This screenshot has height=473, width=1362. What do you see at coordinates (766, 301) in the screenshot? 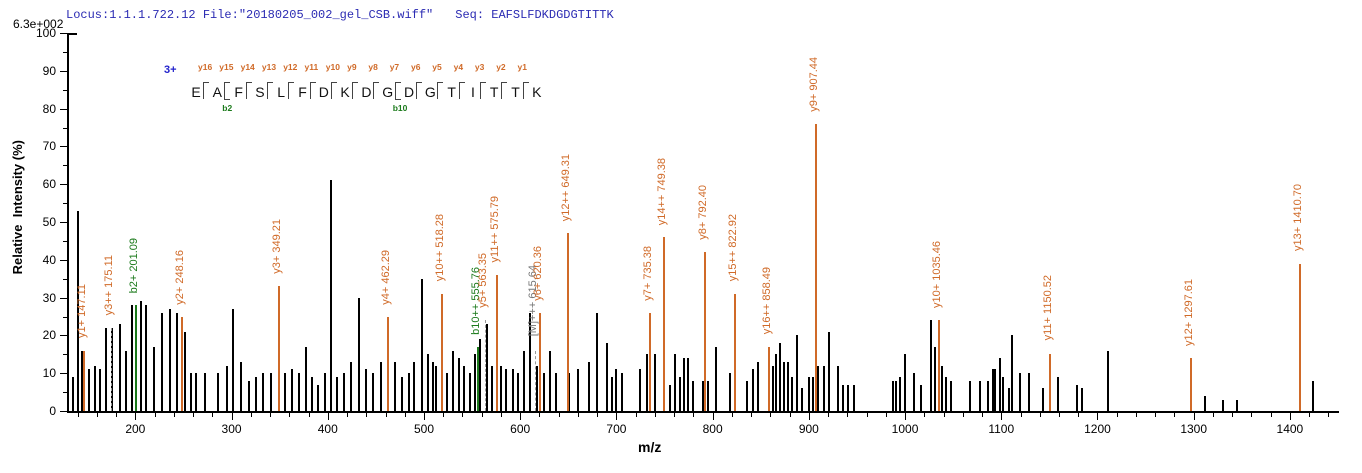
I see `peak-label-y: y16++ 858.49` at bounding box center [766, 301].